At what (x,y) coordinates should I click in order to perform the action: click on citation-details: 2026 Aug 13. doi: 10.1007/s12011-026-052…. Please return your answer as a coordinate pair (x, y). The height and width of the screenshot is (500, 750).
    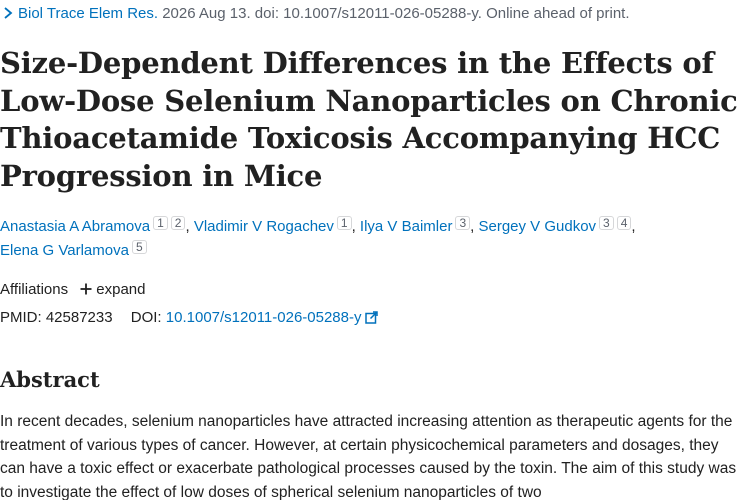
    Looking at the image, I should click on (396, 13).